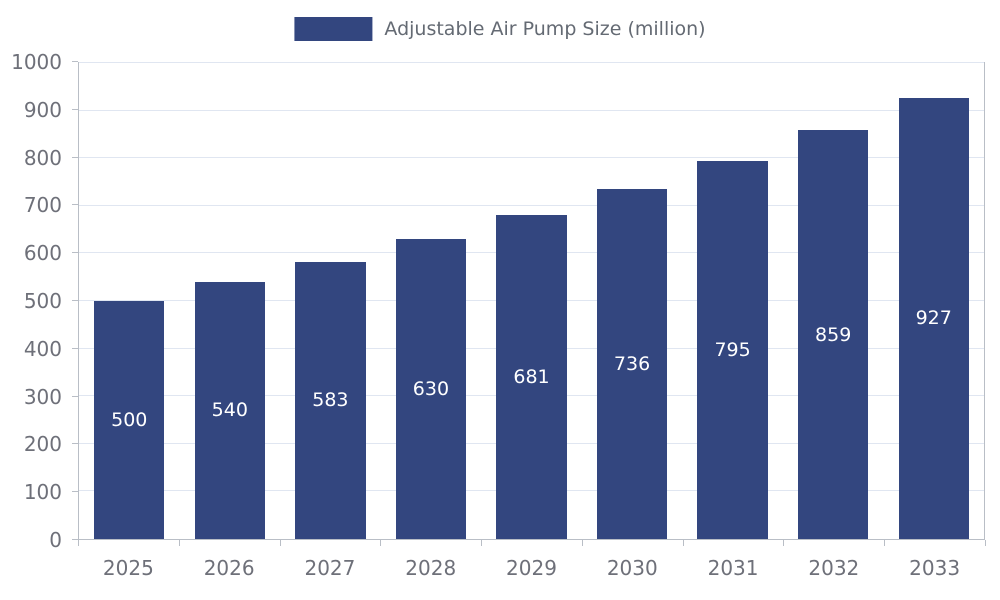 This screenshot has width=1000, height=600. Describe the element at coordinates (834, 568) in the screenshot. I see `x-tick-label: 2032` at that location.